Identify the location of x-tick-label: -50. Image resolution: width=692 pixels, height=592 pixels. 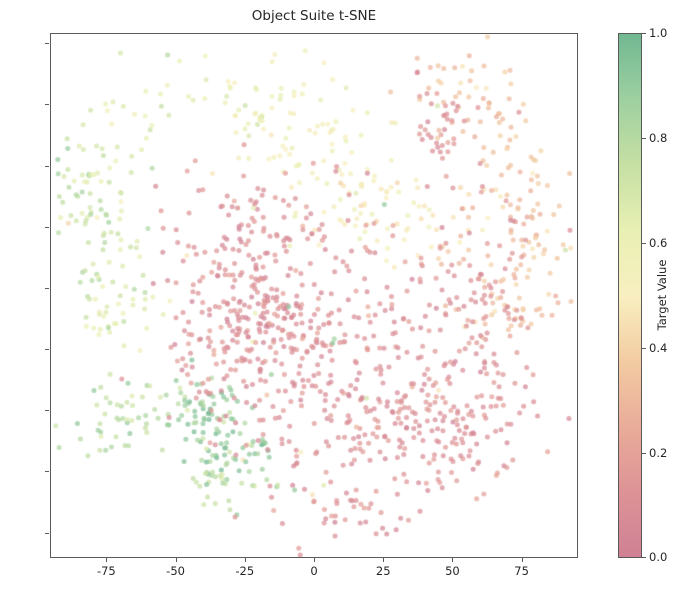
(175, 571).